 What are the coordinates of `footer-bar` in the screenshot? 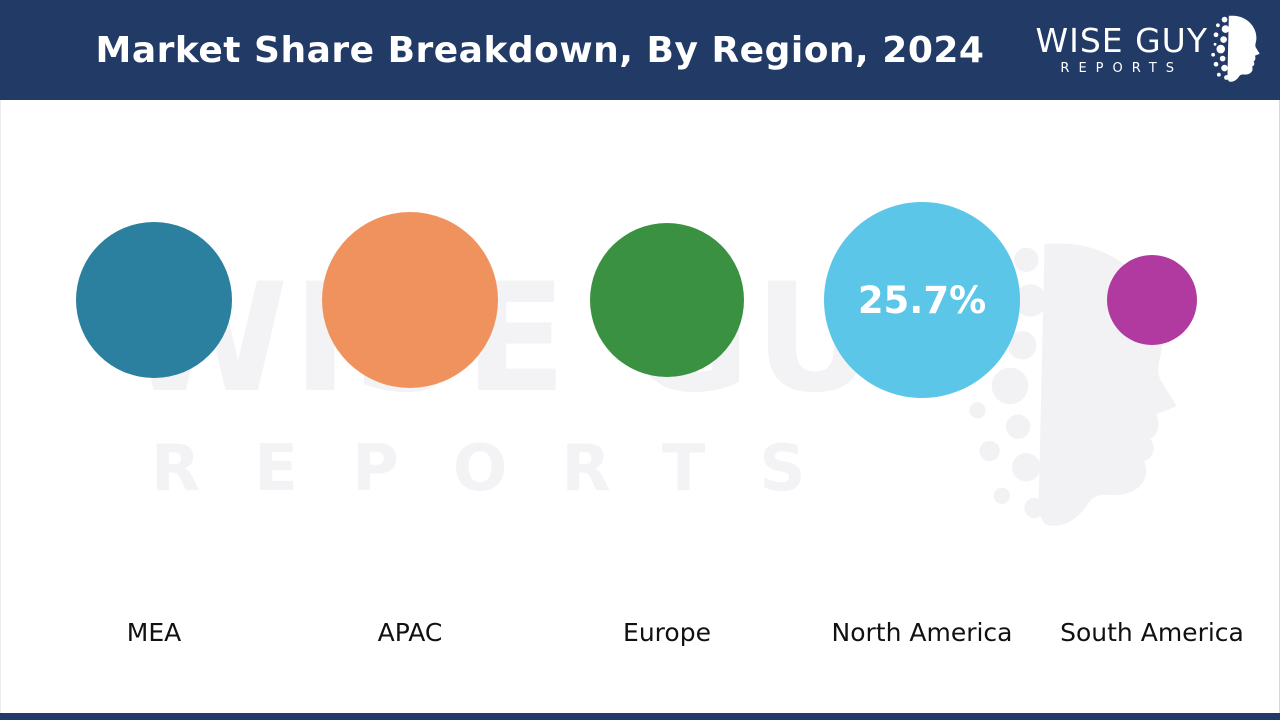 It's located at (640, 716).